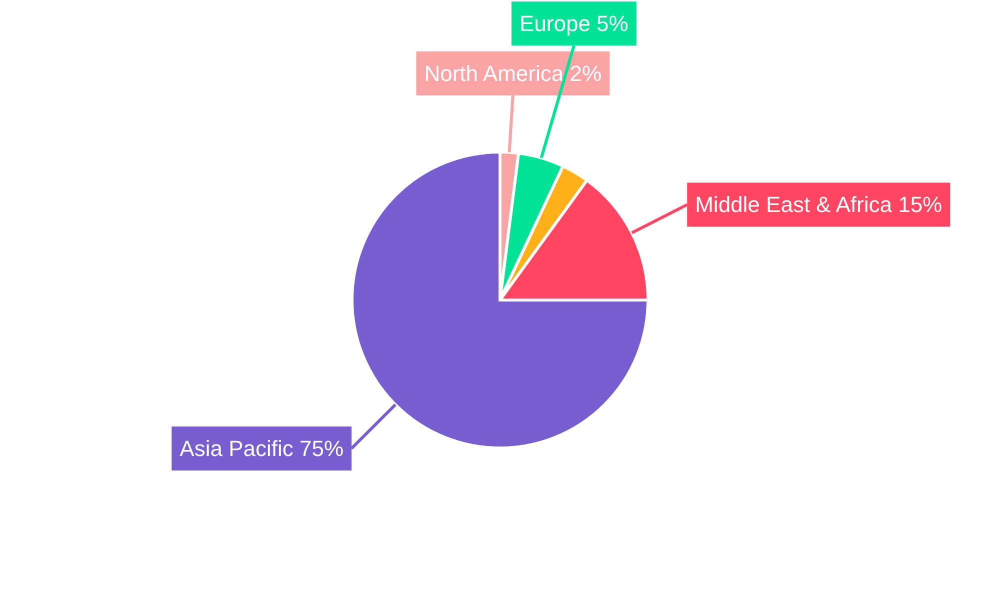 This screenshot has height=600, width=1000. I want to click on slice-label: North America 2%, so click(513, 73).